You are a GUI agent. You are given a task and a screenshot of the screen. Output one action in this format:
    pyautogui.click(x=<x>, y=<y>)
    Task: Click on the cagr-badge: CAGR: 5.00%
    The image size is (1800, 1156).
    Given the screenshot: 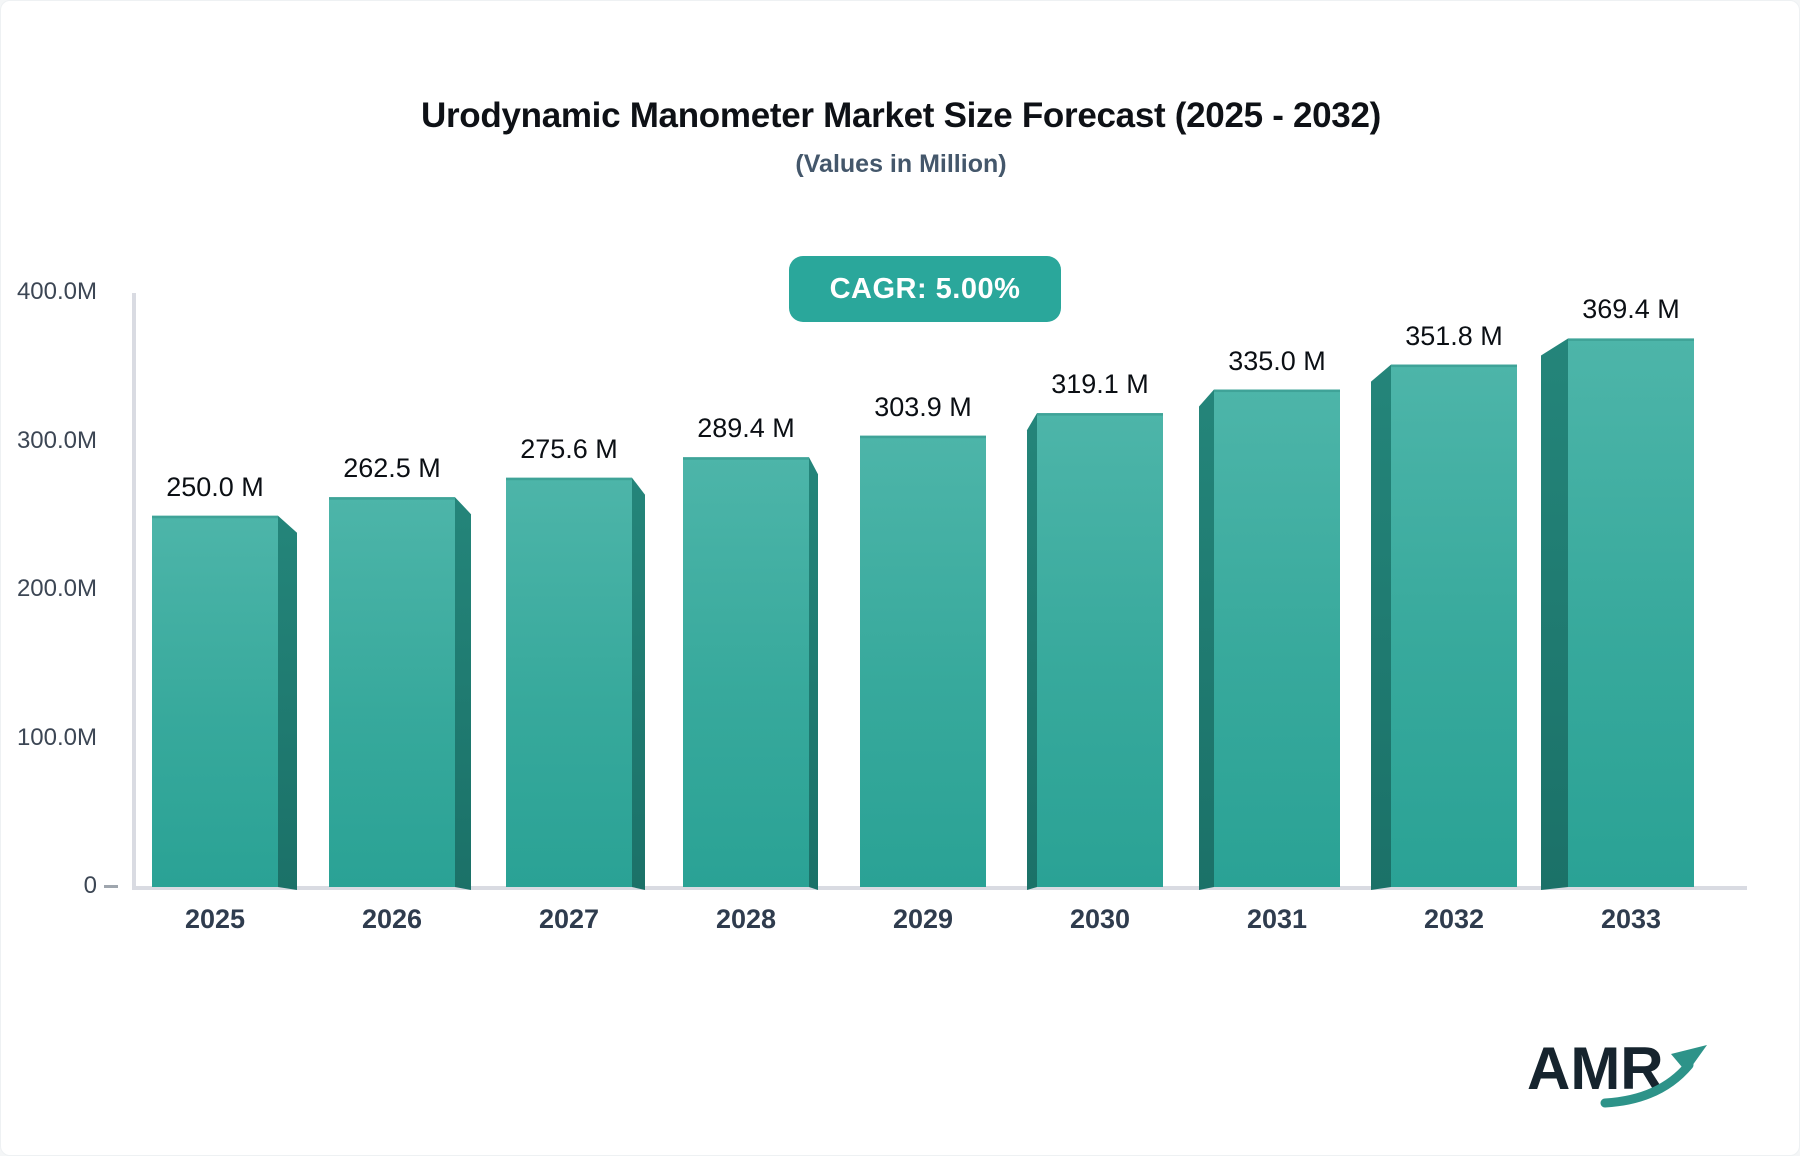 What is the action you would take?
    pyautogui.click(x=925, y=289)
    